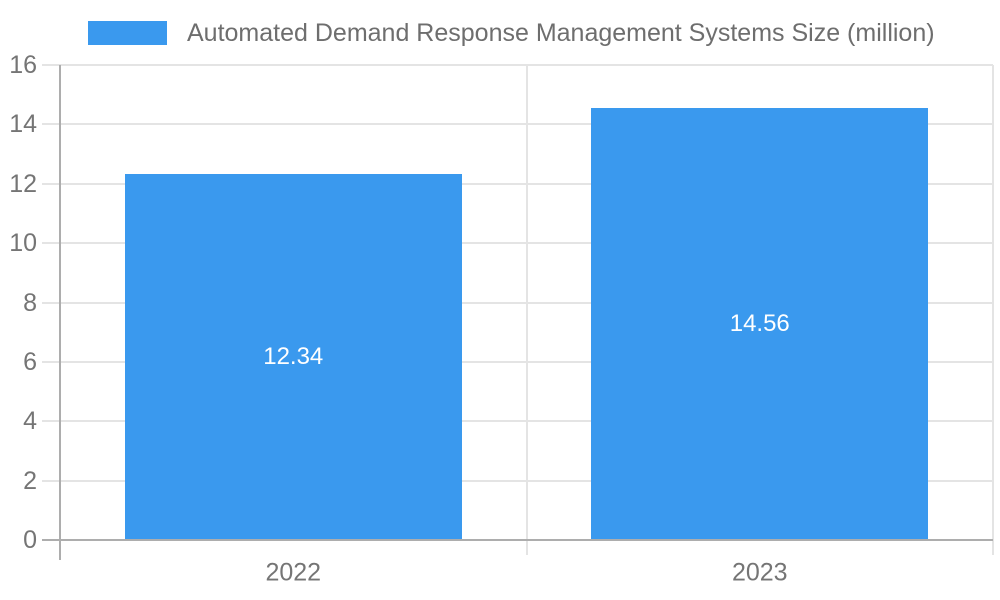 The image size is (1000, 600). I want to click on x-axis-line, so click(517, 540).